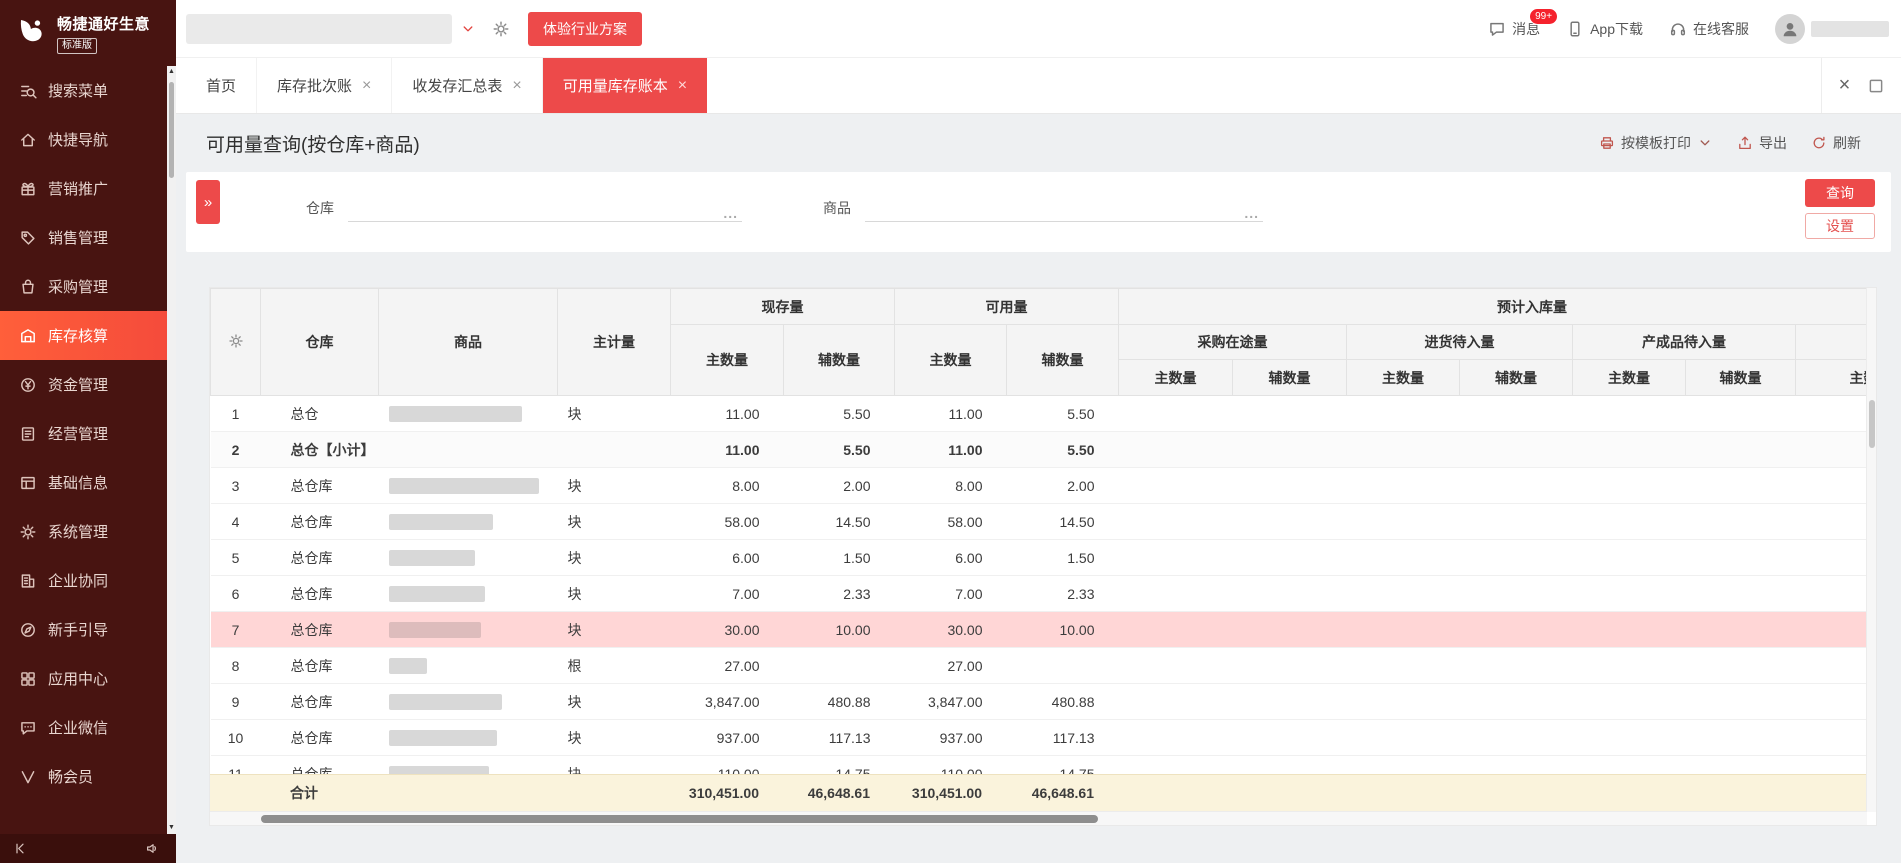 Image resolution: width=1901 pixels, height=863 pixels. Describe the element at coordinates (88, 384) in the screenshot. I see `sidebar-item-6: 资金管理` at that location.